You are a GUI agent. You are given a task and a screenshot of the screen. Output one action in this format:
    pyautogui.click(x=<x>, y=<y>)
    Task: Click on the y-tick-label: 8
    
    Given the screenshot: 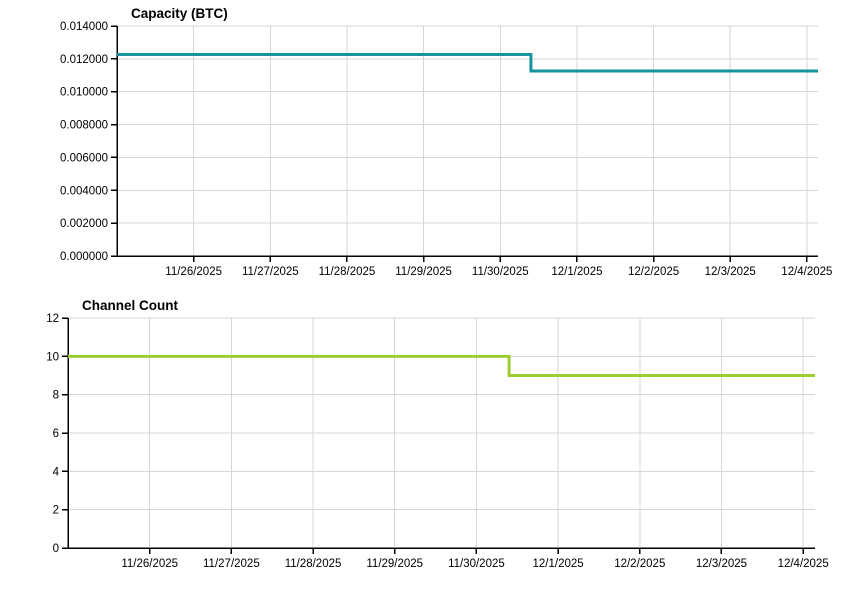 What is the action you would take?
    pyautogui.click(x=56, y=396)
    